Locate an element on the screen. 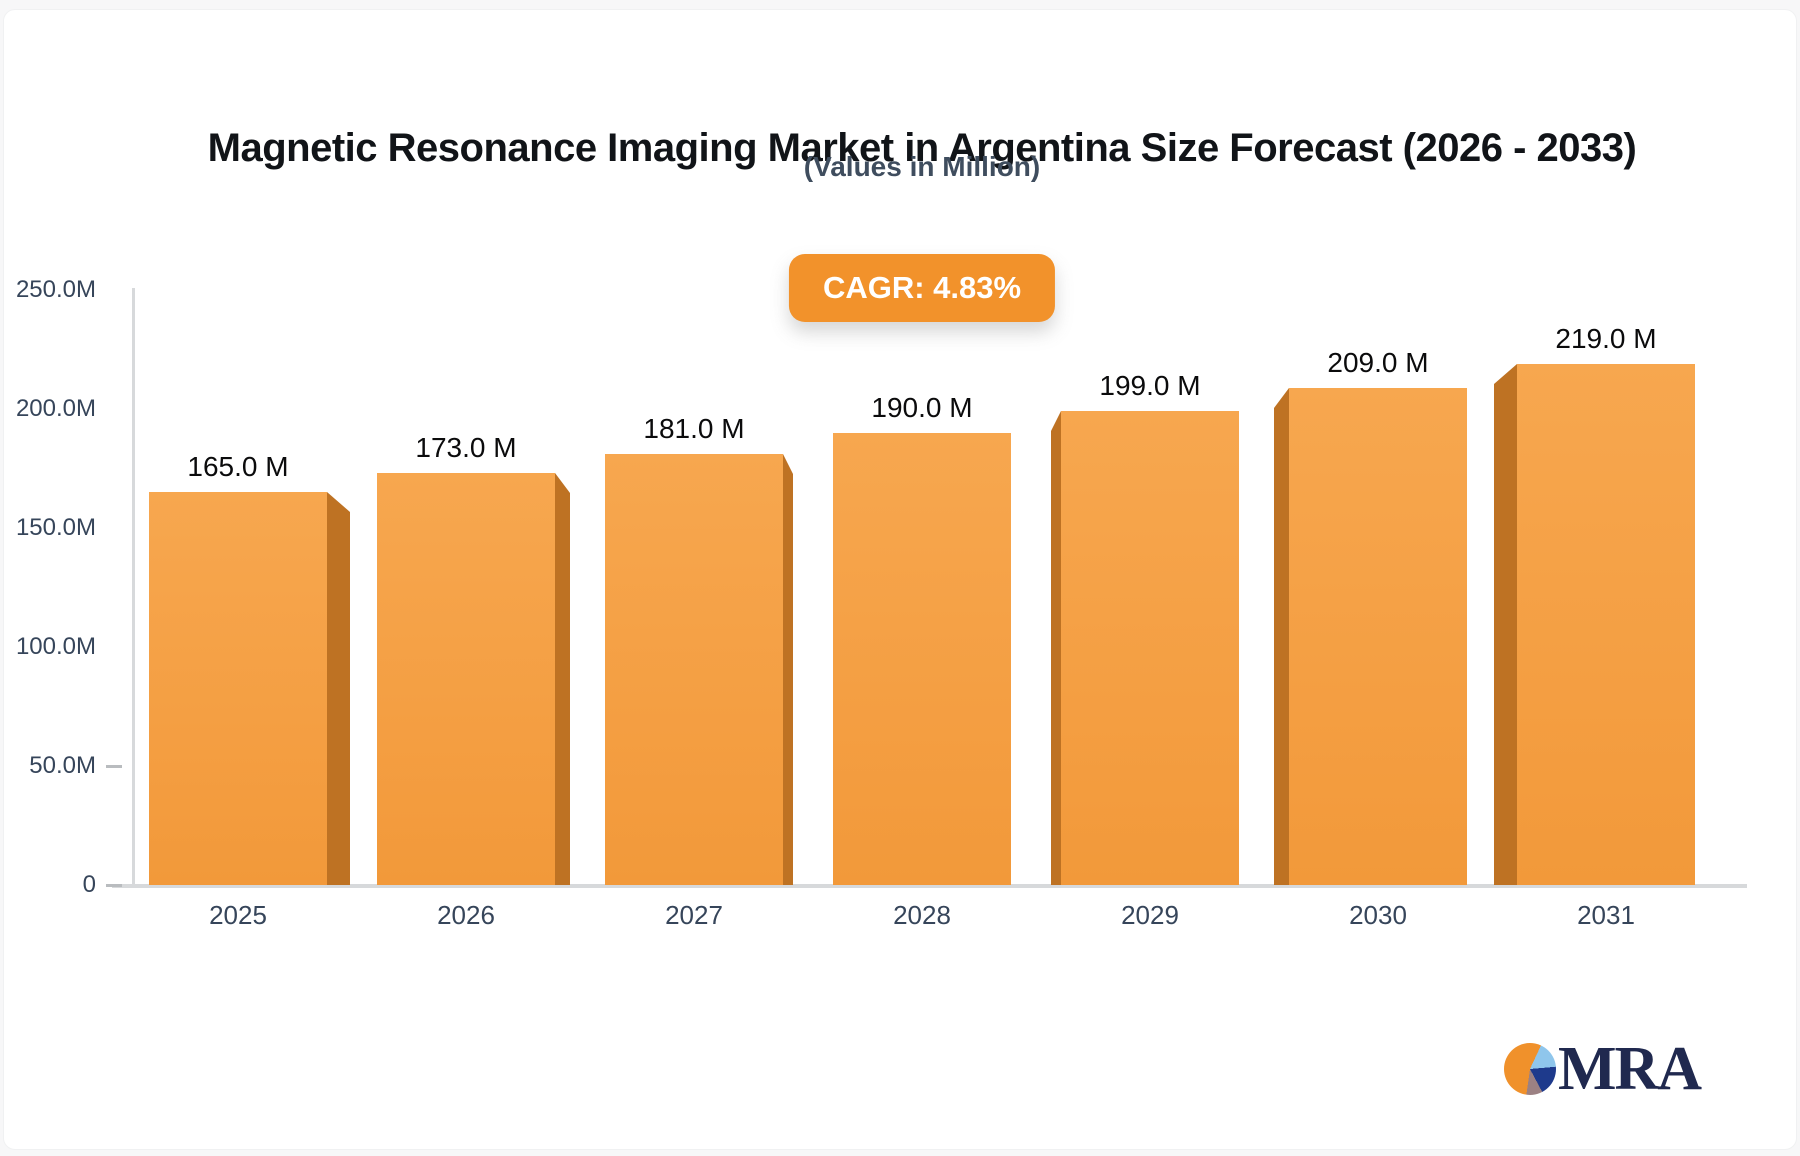 This screenshot has height=1156, width=1800. bar-2029 is located at coordinates (1145, 648).